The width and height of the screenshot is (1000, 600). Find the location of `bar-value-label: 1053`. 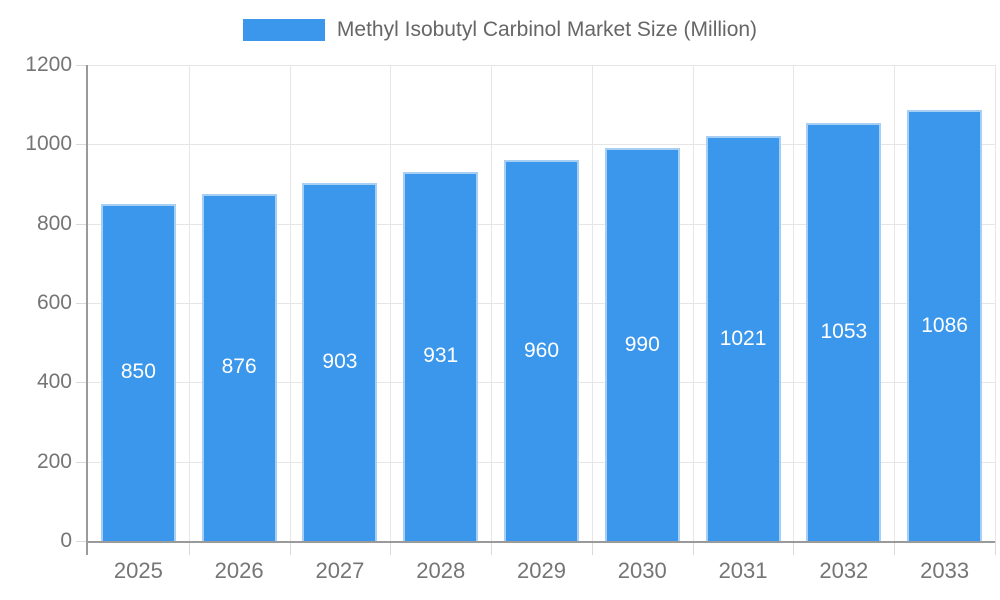

bar-value-label: 1053 is located at coordinates (844, 332).